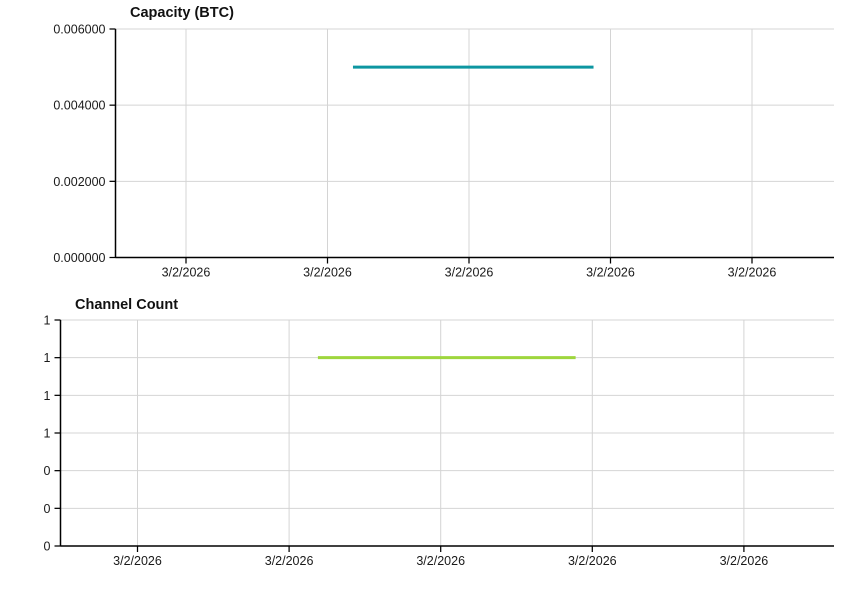 Image resolution: width=860 pixels, height=600 pixels. I want to click on capacity-y-tick-label: 0.006000, so click(79, 30).